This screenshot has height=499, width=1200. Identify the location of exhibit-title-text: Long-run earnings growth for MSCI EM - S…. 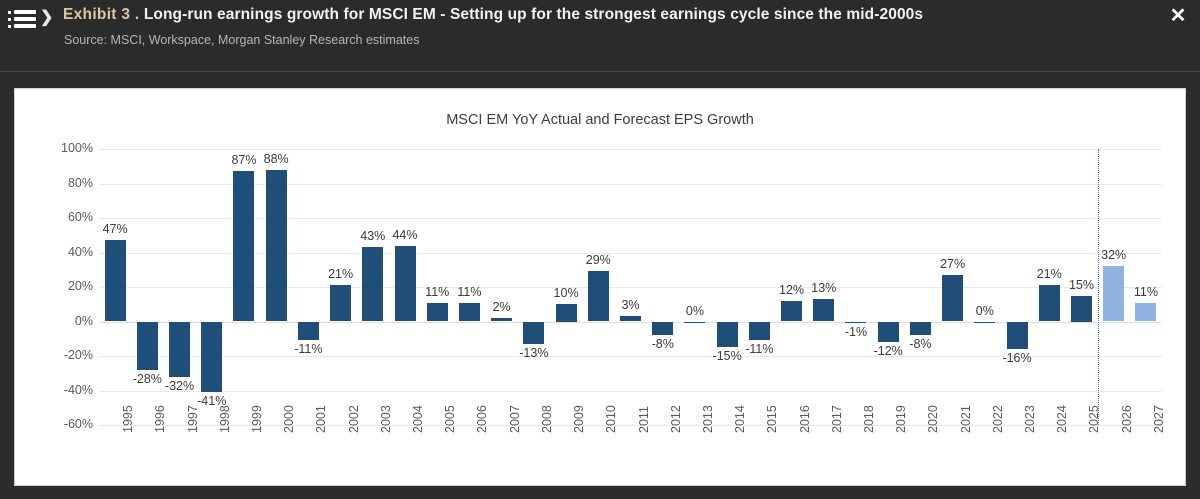
(533, 14).